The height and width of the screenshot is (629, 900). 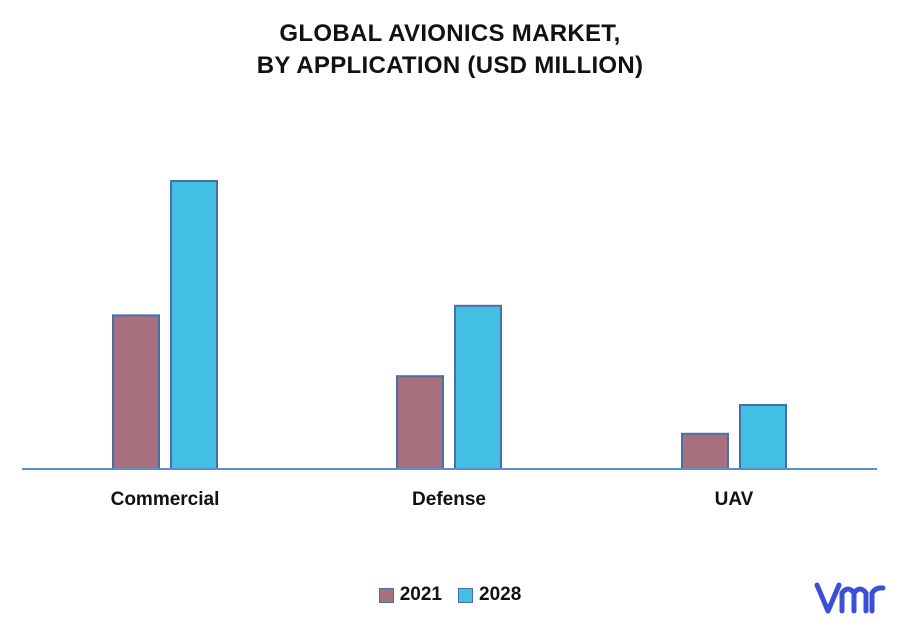 What do you see at coordinates (500, 594) in the screenshot?
I see `legend-label-2028: 2028` at bounding box center [500, 594].